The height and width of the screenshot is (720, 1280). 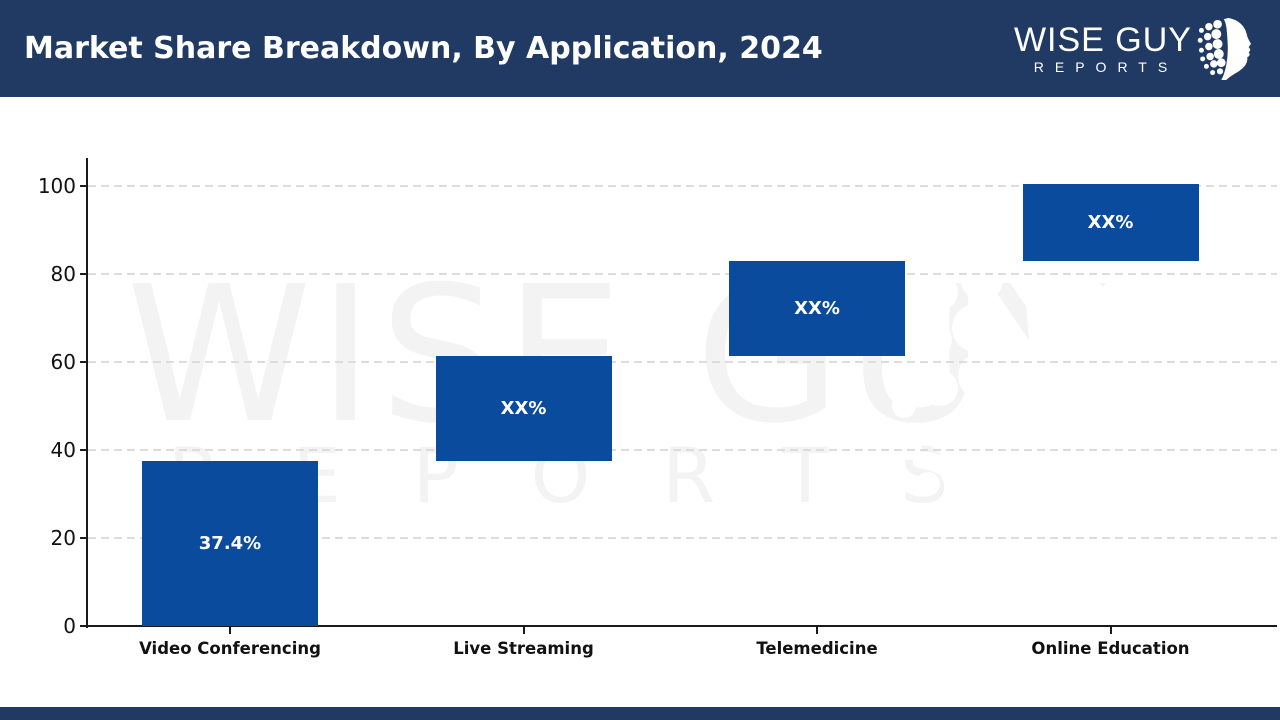 I want to click on bar-live-streaming: XX%, so click(x=523, y=409).